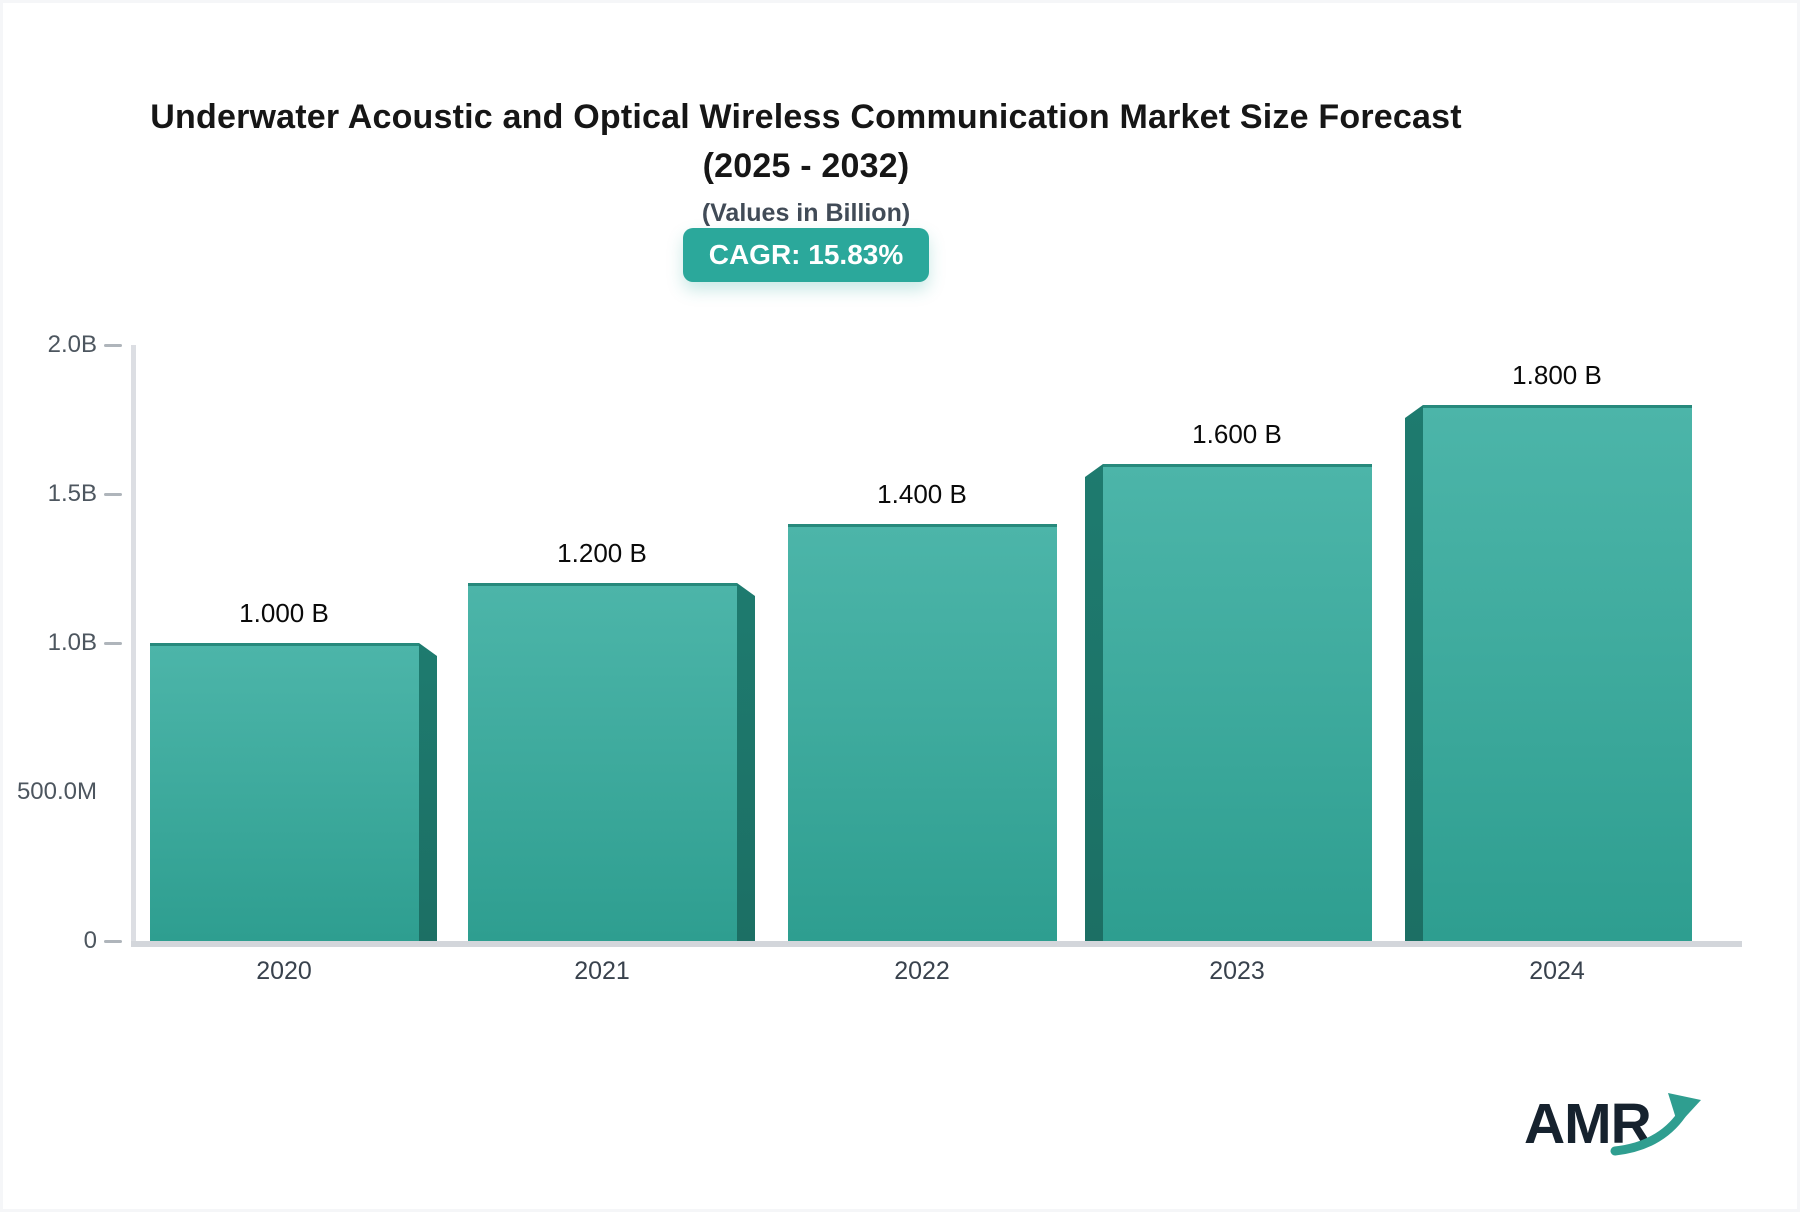  Describe the element at coordinates (602, 553) in the screenshot. I see `bar-value-label: 1.200 B` at that location.